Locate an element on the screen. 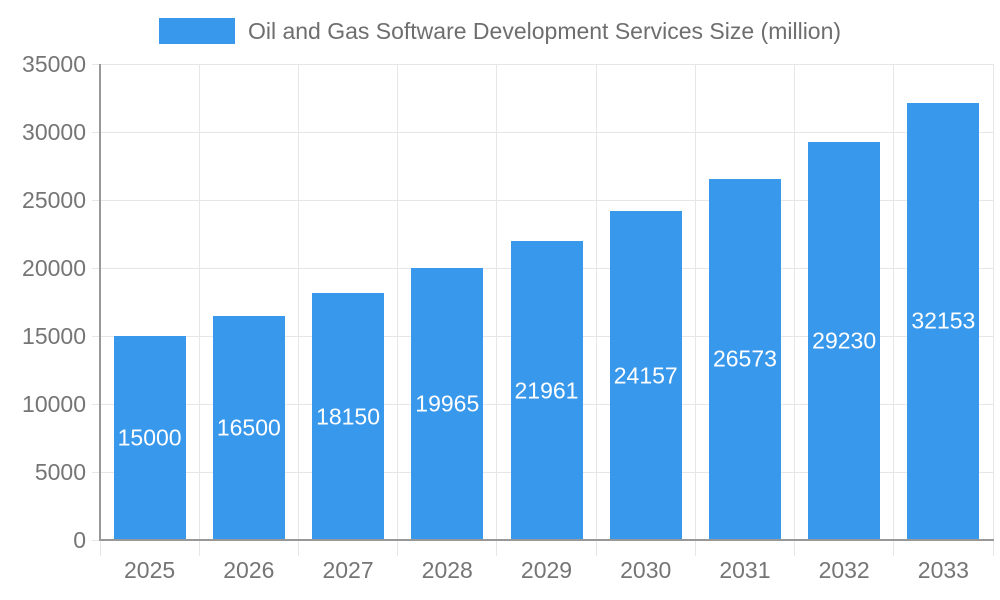  bar-value-label: 16500 is located at coordinates (248, 427).